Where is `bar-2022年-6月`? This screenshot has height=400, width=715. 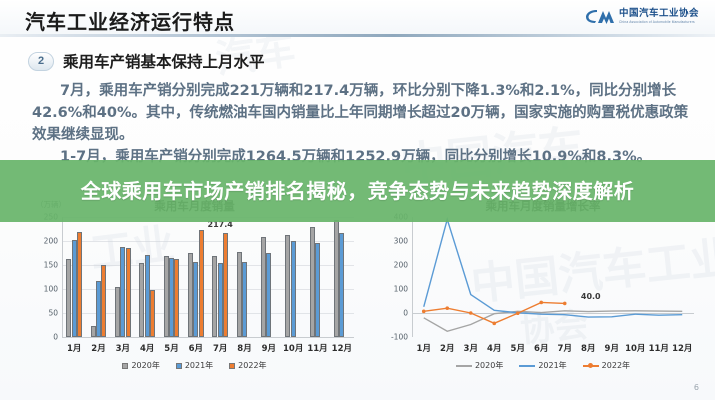 bar-2022年-6月 is located at coordinates (201, 283).